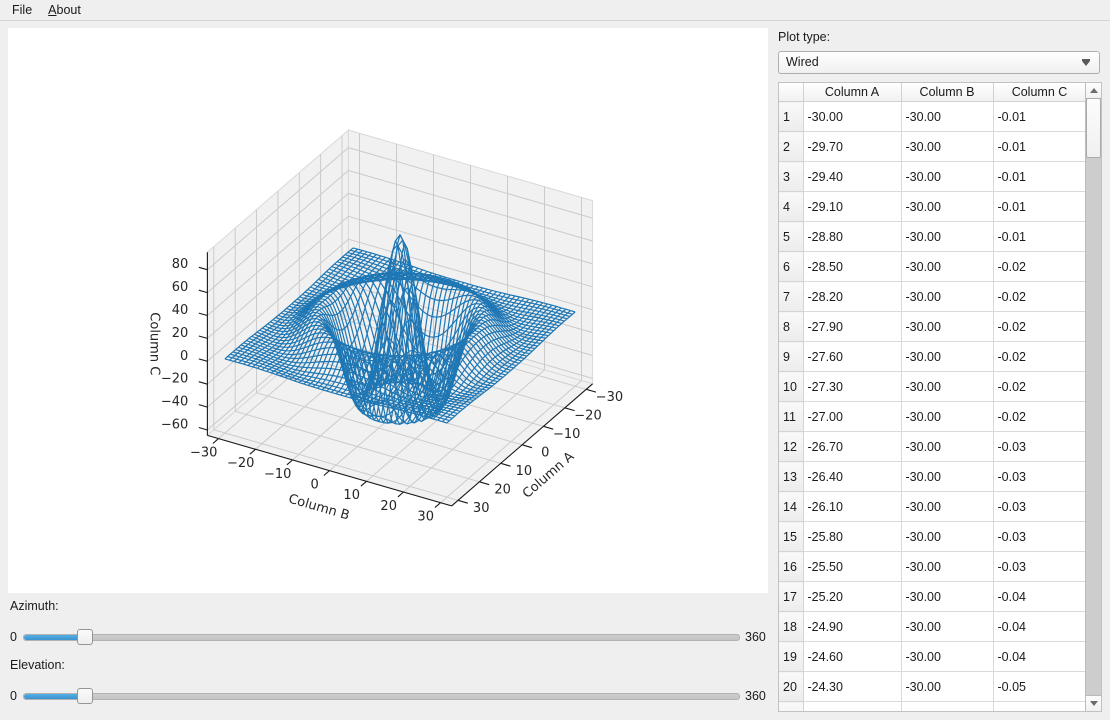  What do you see at coordinates (791, 266) in the screenshot?
I see `row-header: 6` at bounding box center [791, 266].